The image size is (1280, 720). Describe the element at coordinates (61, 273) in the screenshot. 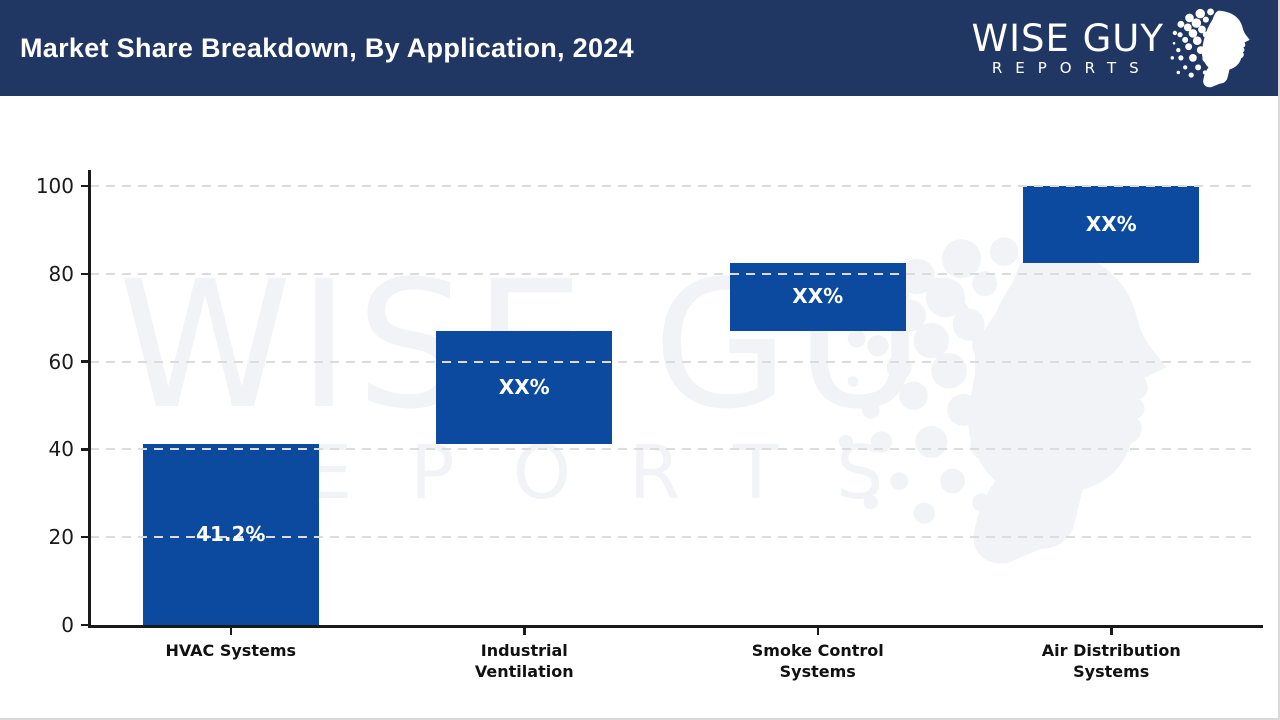

I see `y-tick-label: 80` at that location.